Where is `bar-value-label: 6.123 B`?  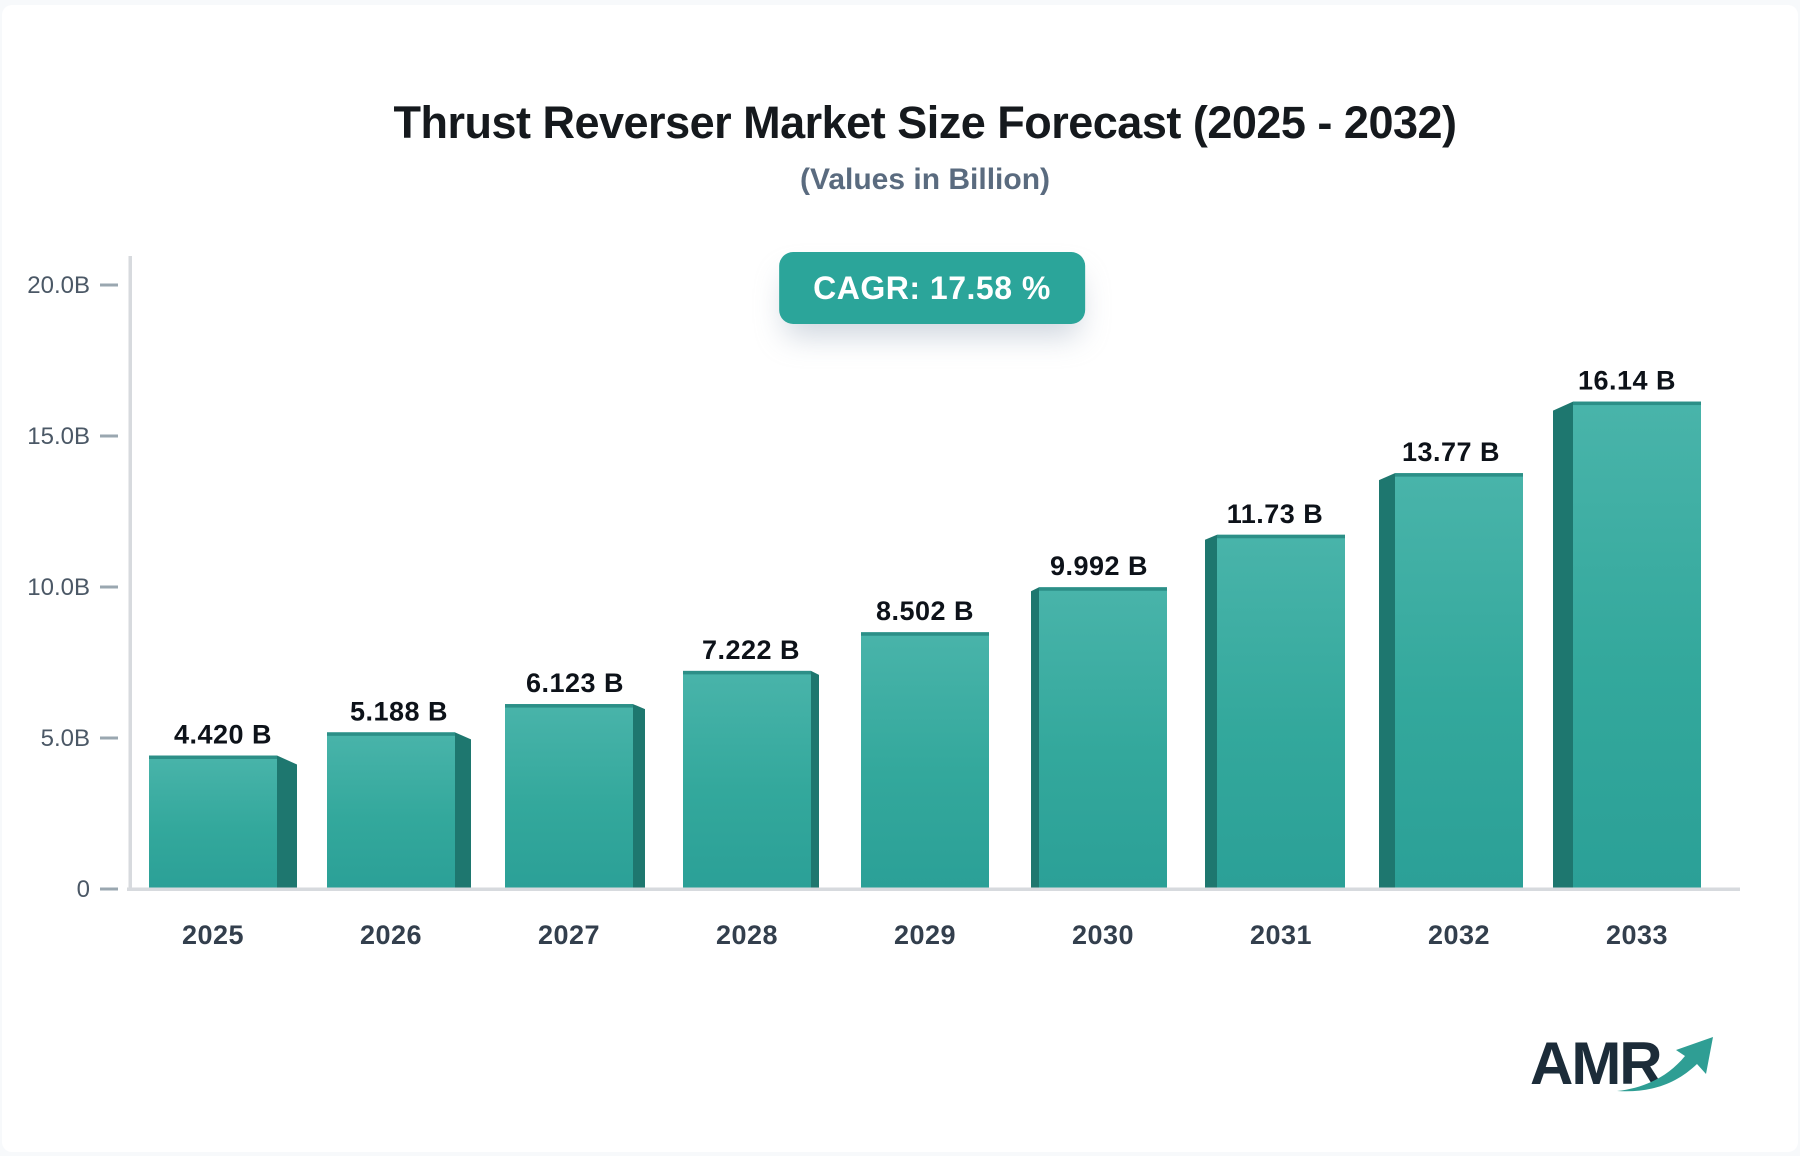 bar-value-label: 6.123 B is located at coordinates (575, 683).